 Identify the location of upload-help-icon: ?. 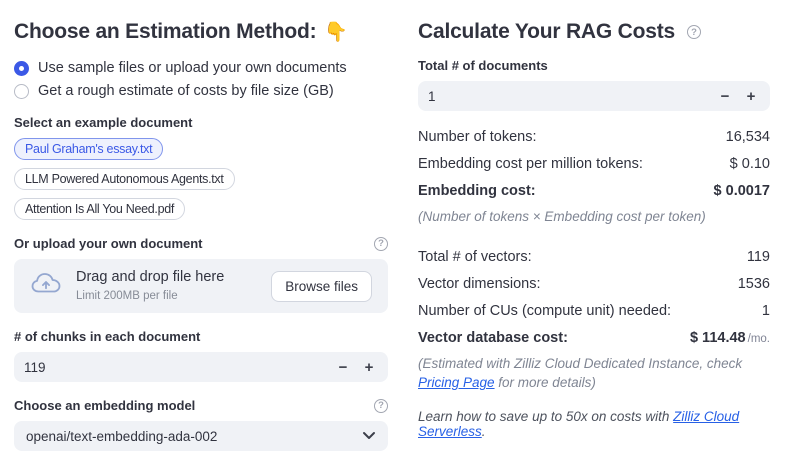
(381, 243).